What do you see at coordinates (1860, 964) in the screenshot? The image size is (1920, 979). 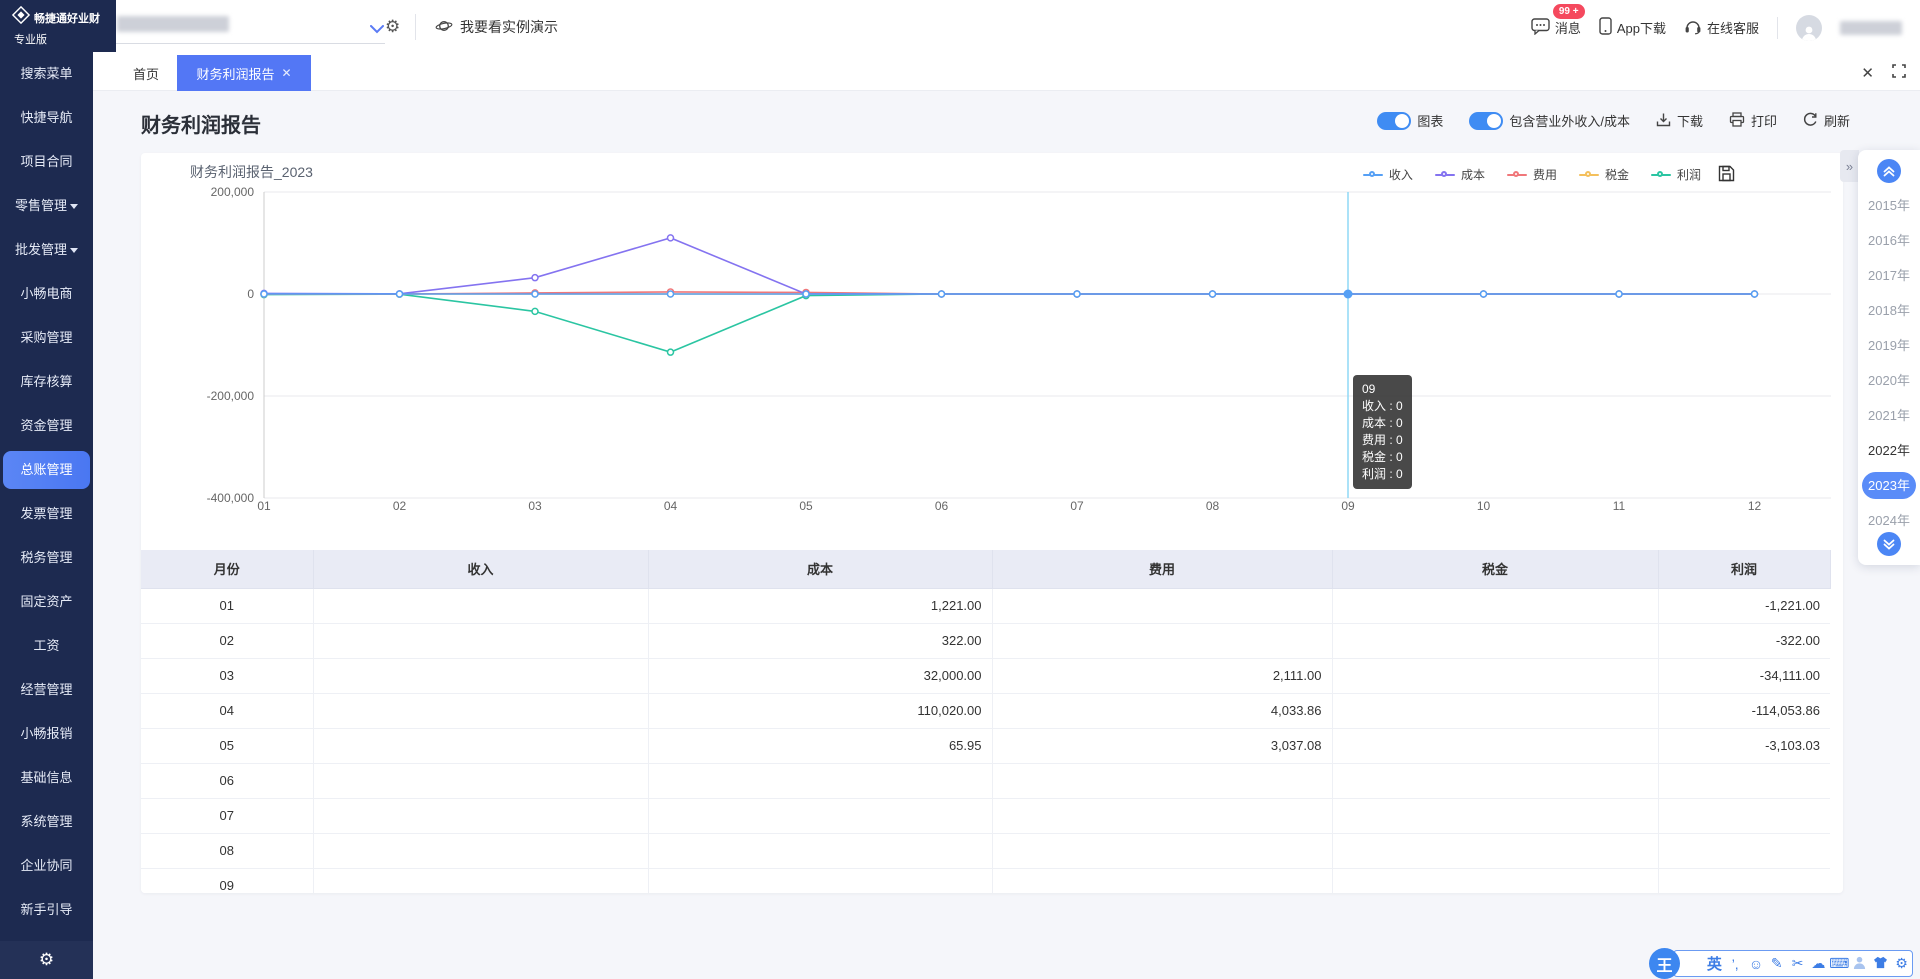 I see `ime-person-icon` at bounding box center [1860, 964].